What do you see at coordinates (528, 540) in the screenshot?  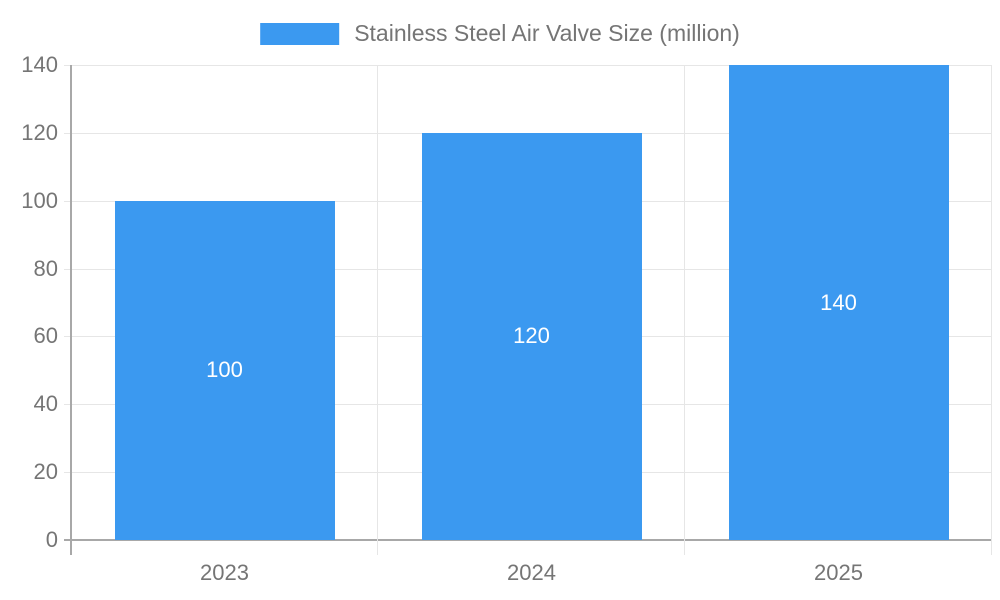 I see `x-axis-baseline` at bounding box center [528, 540].